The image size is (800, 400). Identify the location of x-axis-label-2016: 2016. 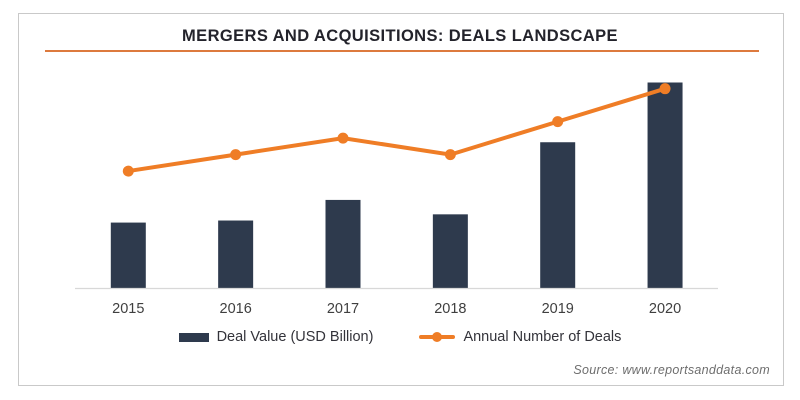
(236, 309).